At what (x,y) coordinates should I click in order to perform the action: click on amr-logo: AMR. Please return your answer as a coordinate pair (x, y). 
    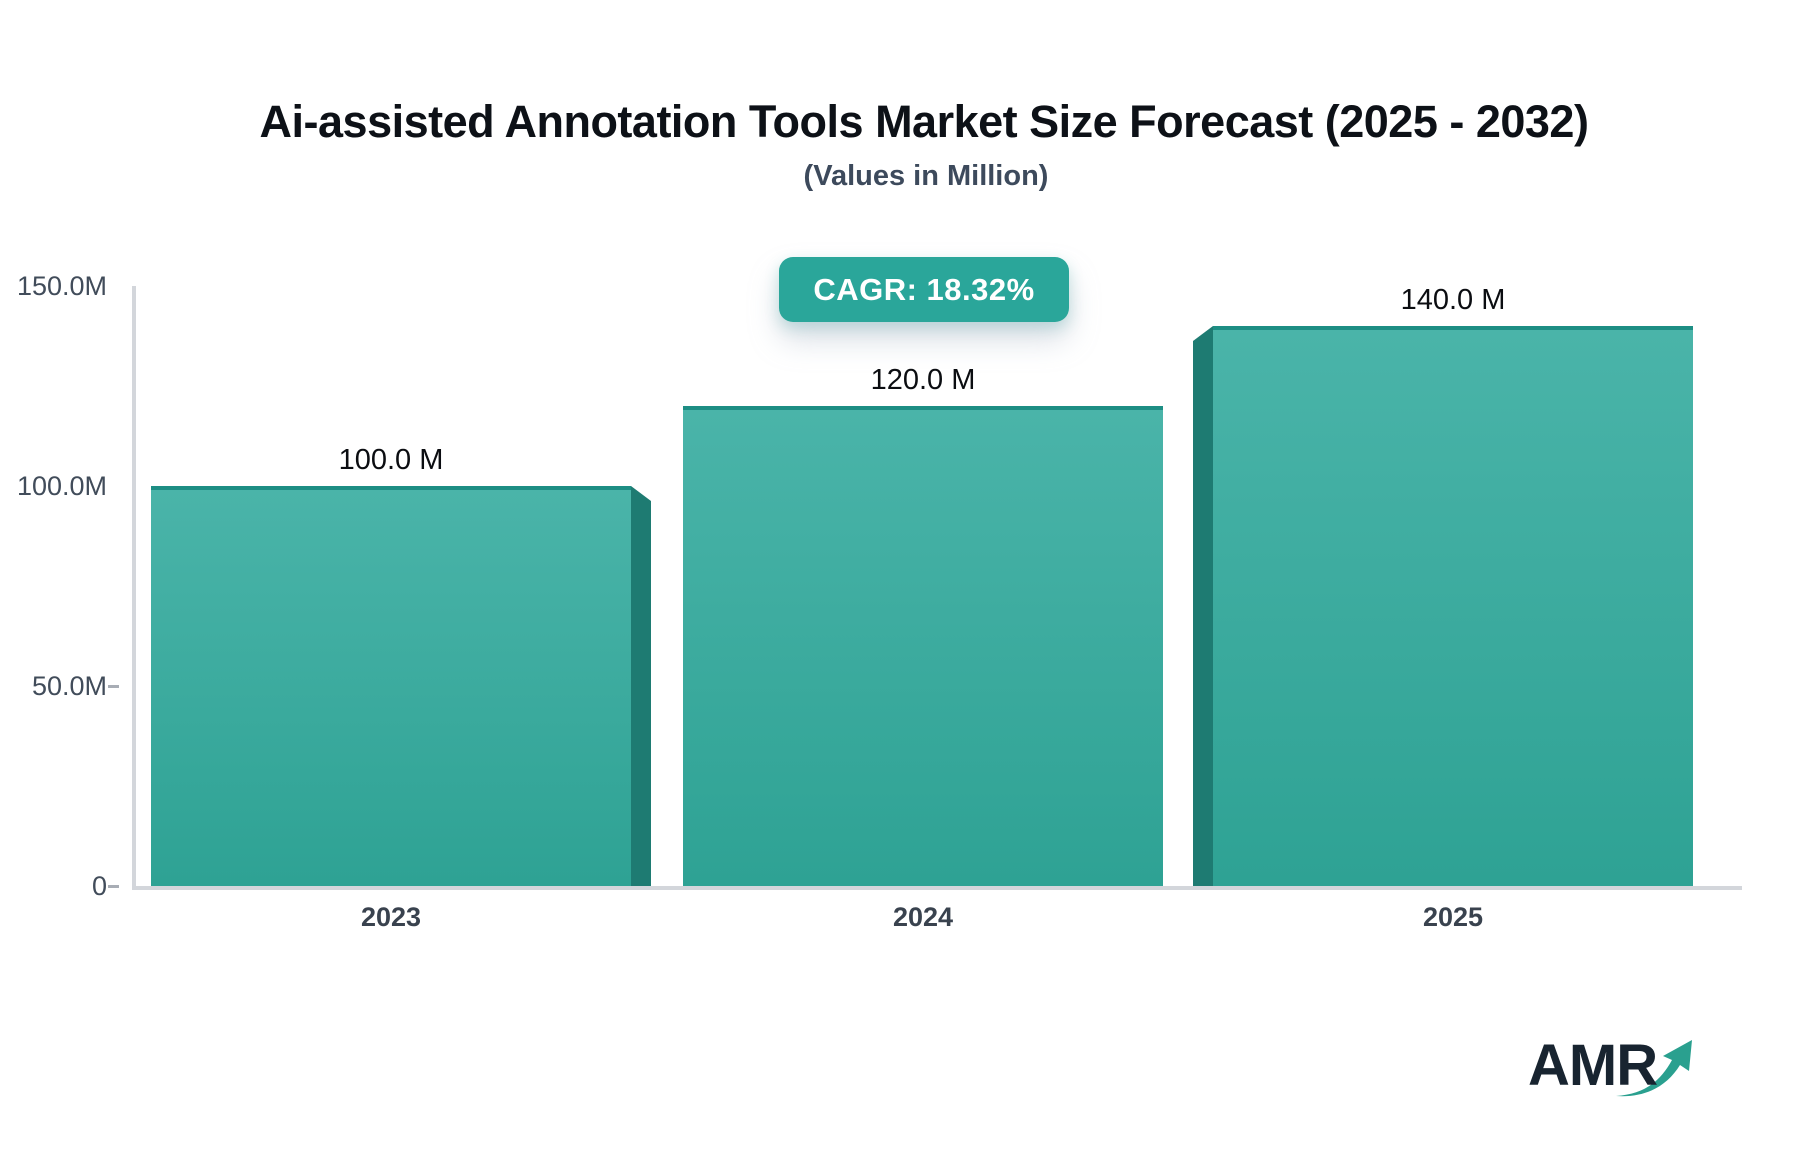
    Looking at the image, I should click on (1620, 1072).